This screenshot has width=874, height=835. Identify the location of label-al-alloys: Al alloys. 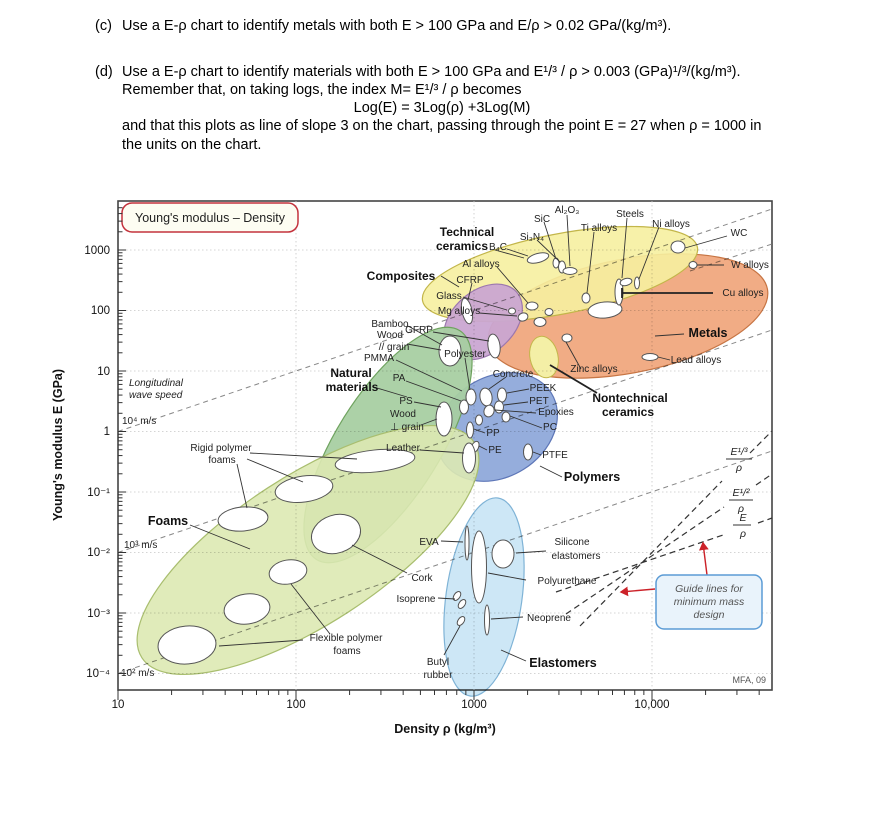
(480, 264).